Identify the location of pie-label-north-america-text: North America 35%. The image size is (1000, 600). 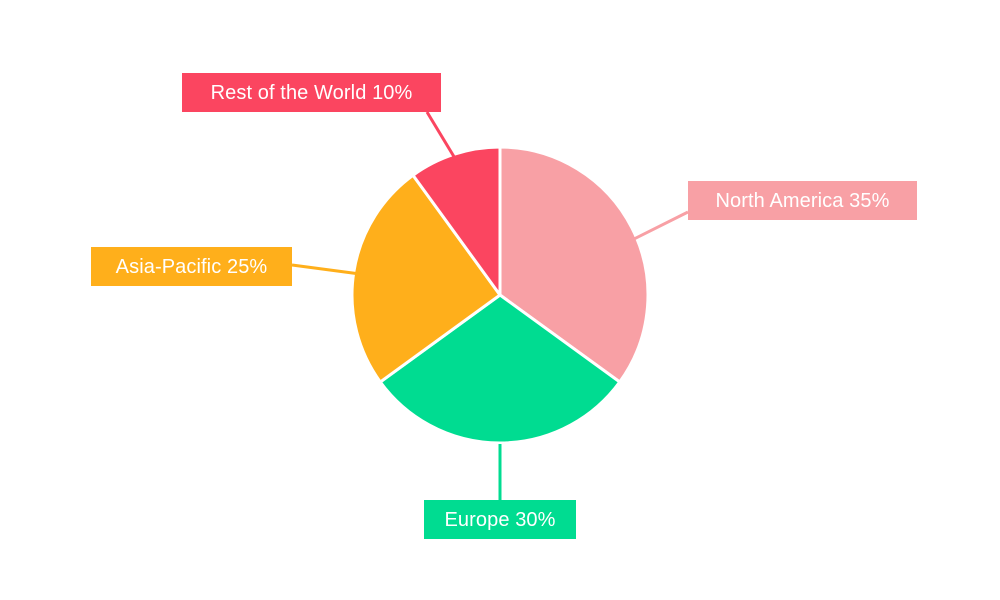
(802, 200).